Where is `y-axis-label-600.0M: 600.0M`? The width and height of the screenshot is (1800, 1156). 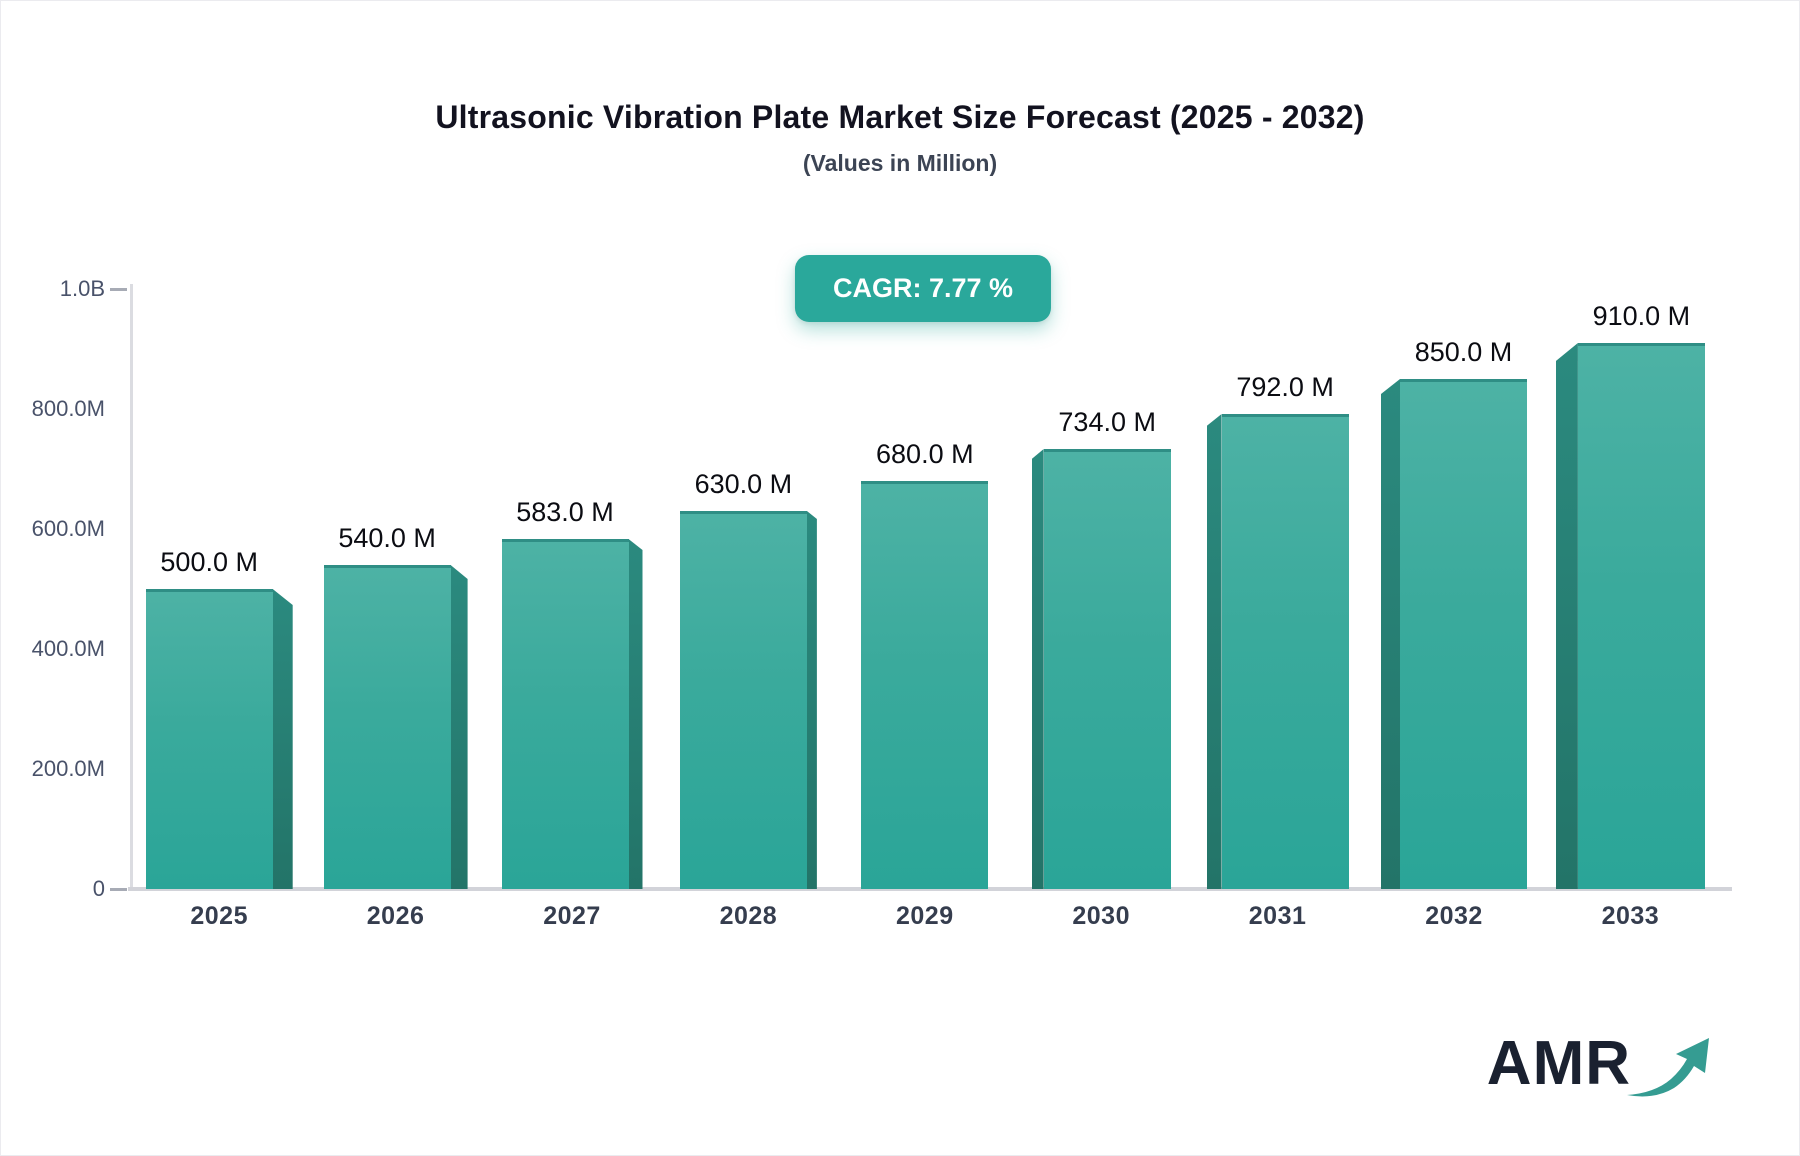 y-axis-label-600.0M: 600.0M is located at coordinates (68, 528).